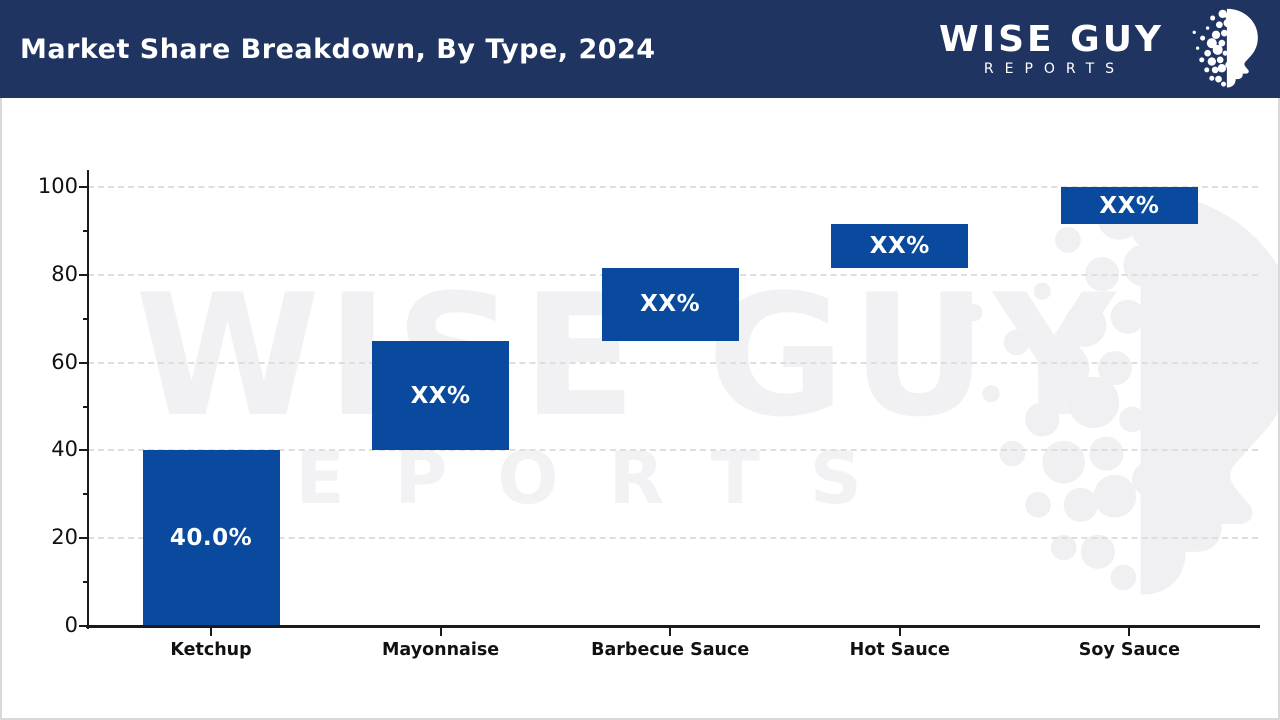  I want to click on y-tick-label: 80, so click(64, 273).